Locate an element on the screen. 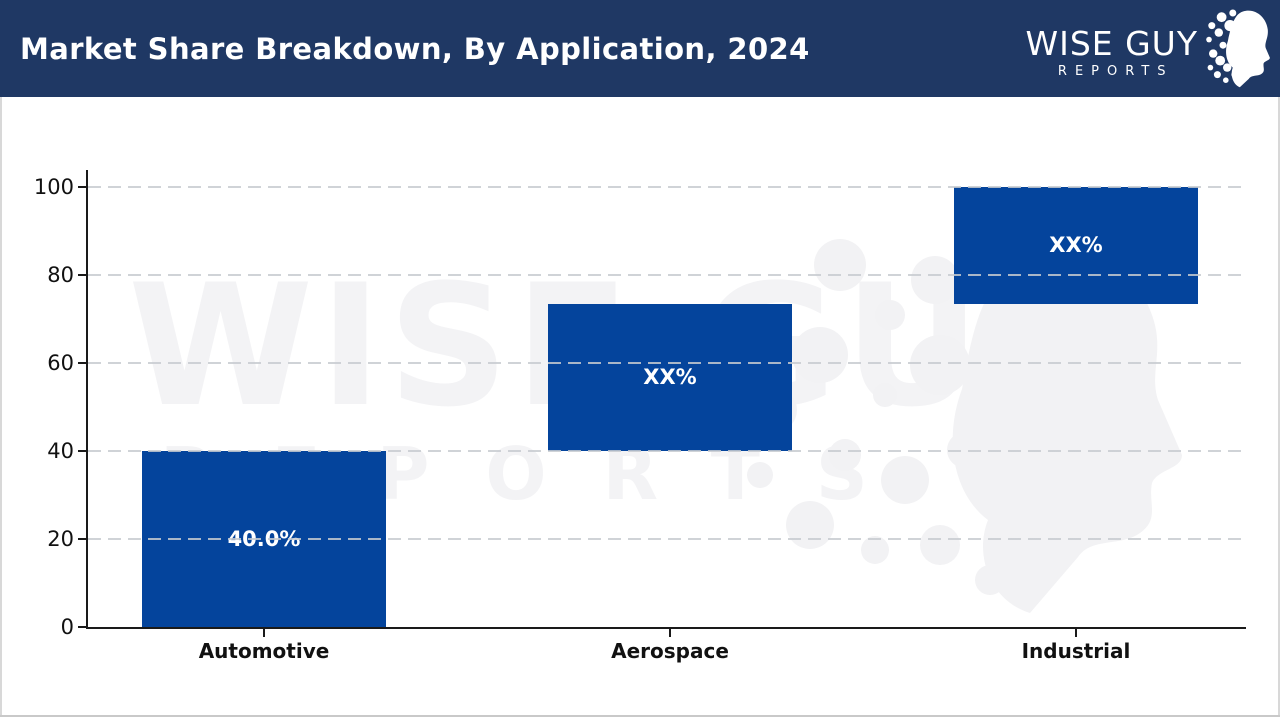 This screenshot has width=1280, height=720. logo-text: WISE GUY REPORTS is located at coordinates (1111, 53).